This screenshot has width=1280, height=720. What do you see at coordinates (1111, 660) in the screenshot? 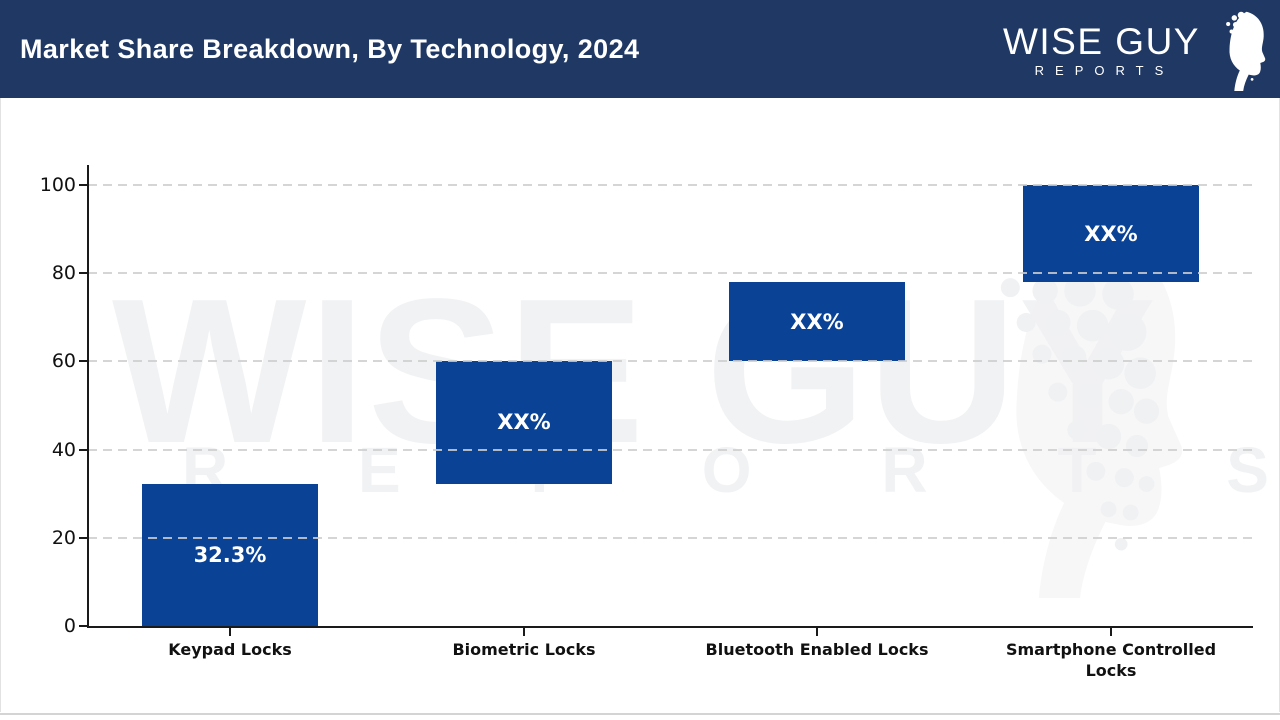
I see `x-category-label: Smartphone Controlled Locks` at bounding box center [1111, 660].